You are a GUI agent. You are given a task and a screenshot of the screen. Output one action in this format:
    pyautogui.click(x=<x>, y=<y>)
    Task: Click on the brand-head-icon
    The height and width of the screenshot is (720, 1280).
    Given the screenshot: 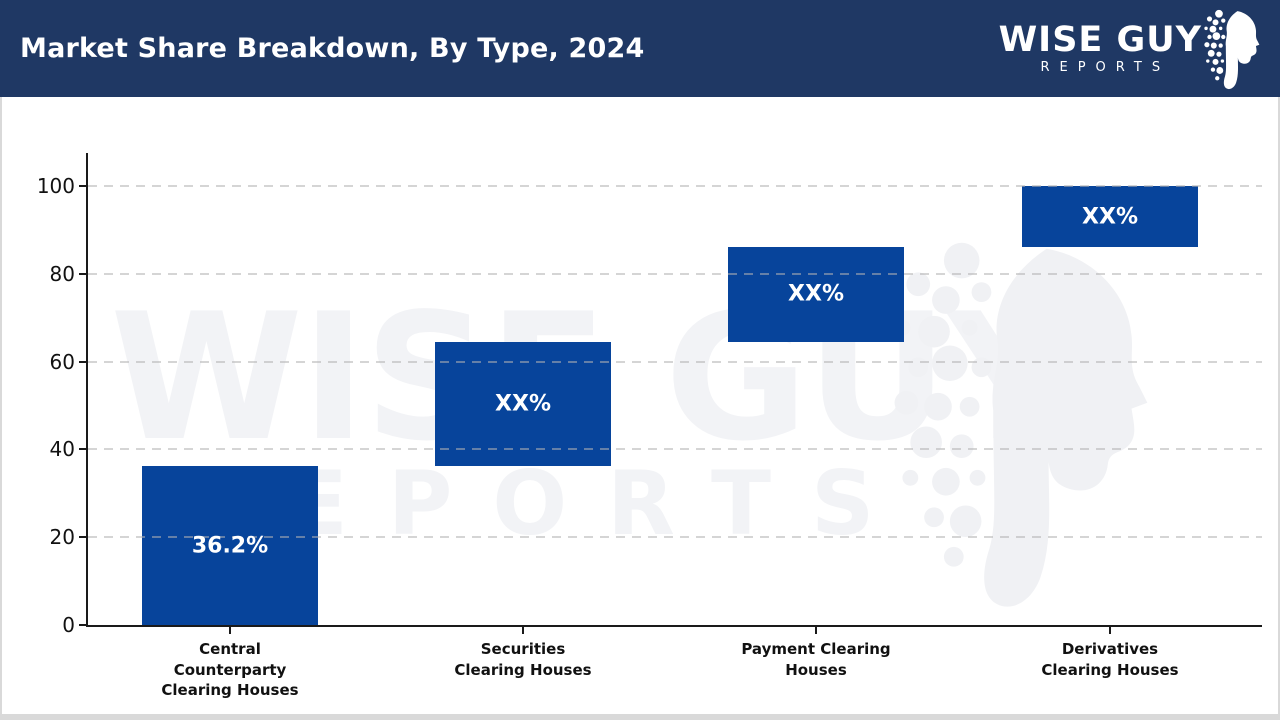 What is the action you would take?
    pyautogui.click(x=1232, y=49)
    